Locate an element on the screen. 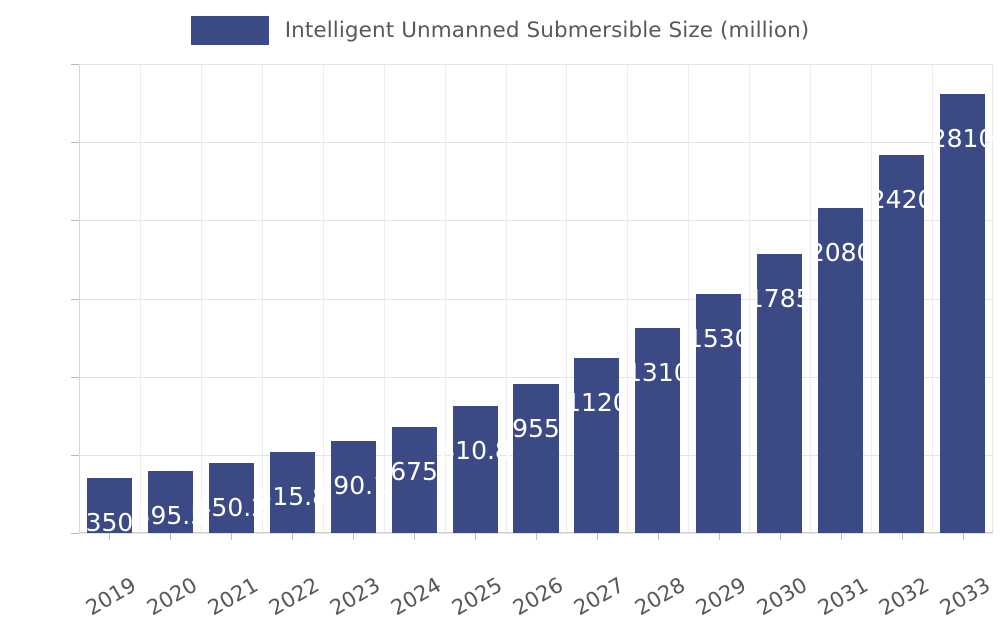 The image size is (1000, 620). x-axis-tick-label-text: 2019 is located at coordinates (111, 596).